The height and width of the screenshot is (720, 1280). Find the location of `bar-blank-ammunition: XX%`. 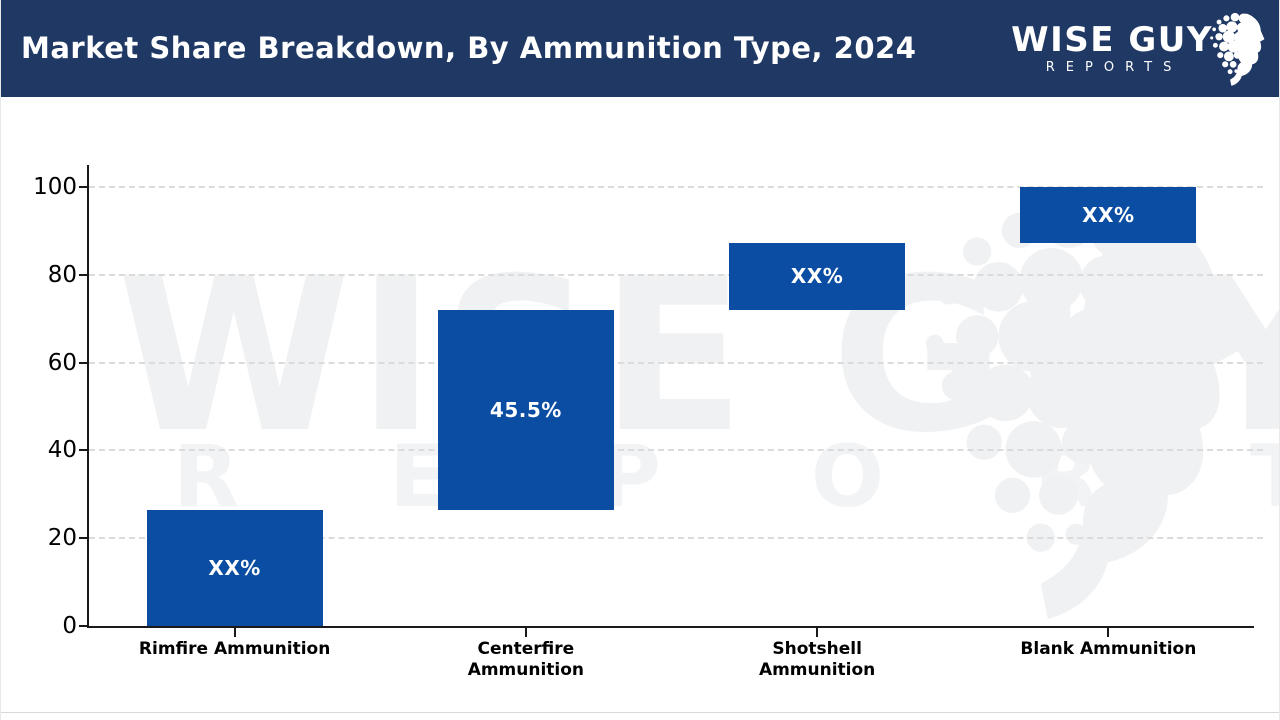

bar-blank-ammunition: XX% is located at coordinates (1108, 215).